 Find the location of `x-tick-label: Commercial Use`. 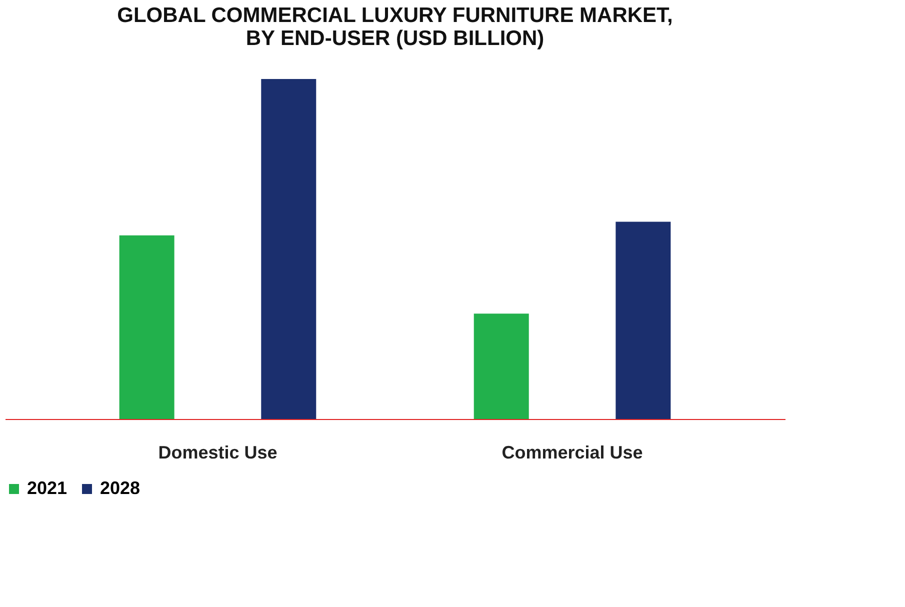

x-tick-label: Commercial Use is located at coordinates (572, 452).